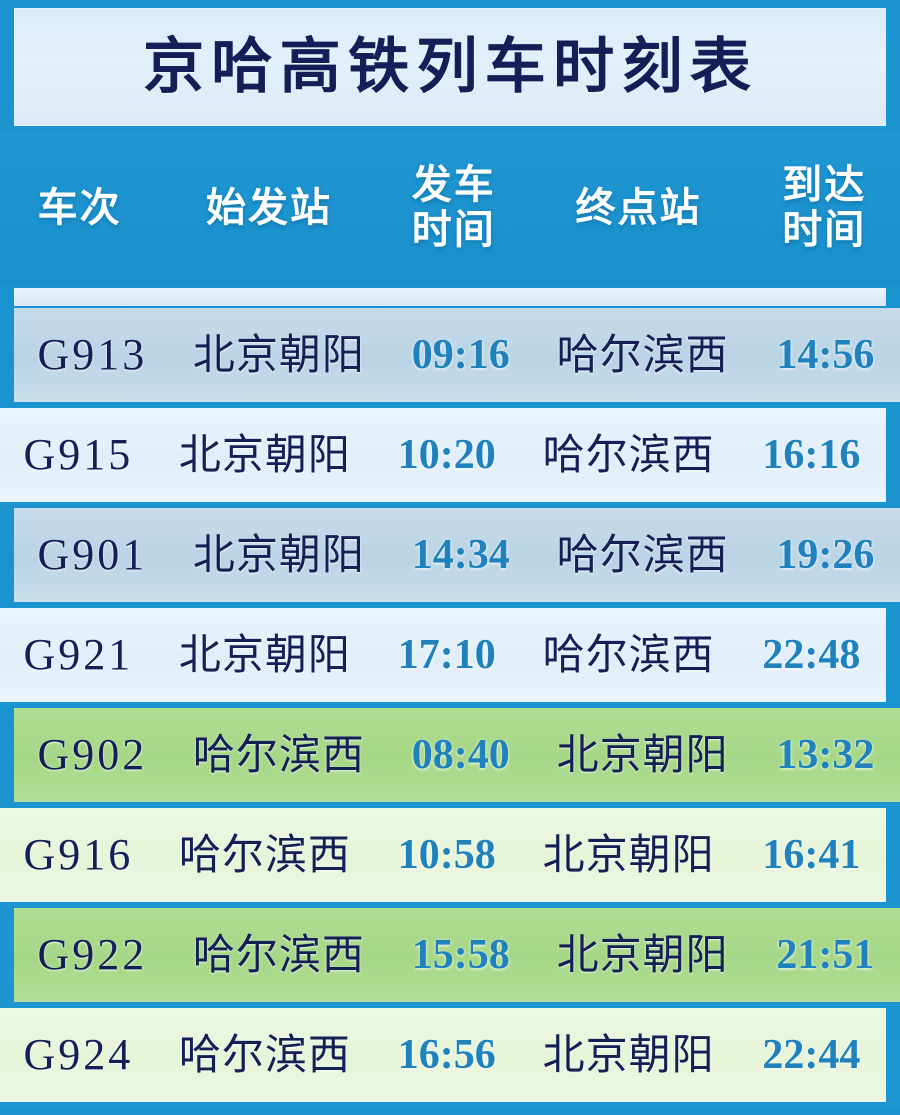 This screenshot has width=900, height=1115. What do you see at coordinates (811, 1055) in the screenshot?
I see `cell-arrival-time: 22:44` at bounding box center [811, 1055].